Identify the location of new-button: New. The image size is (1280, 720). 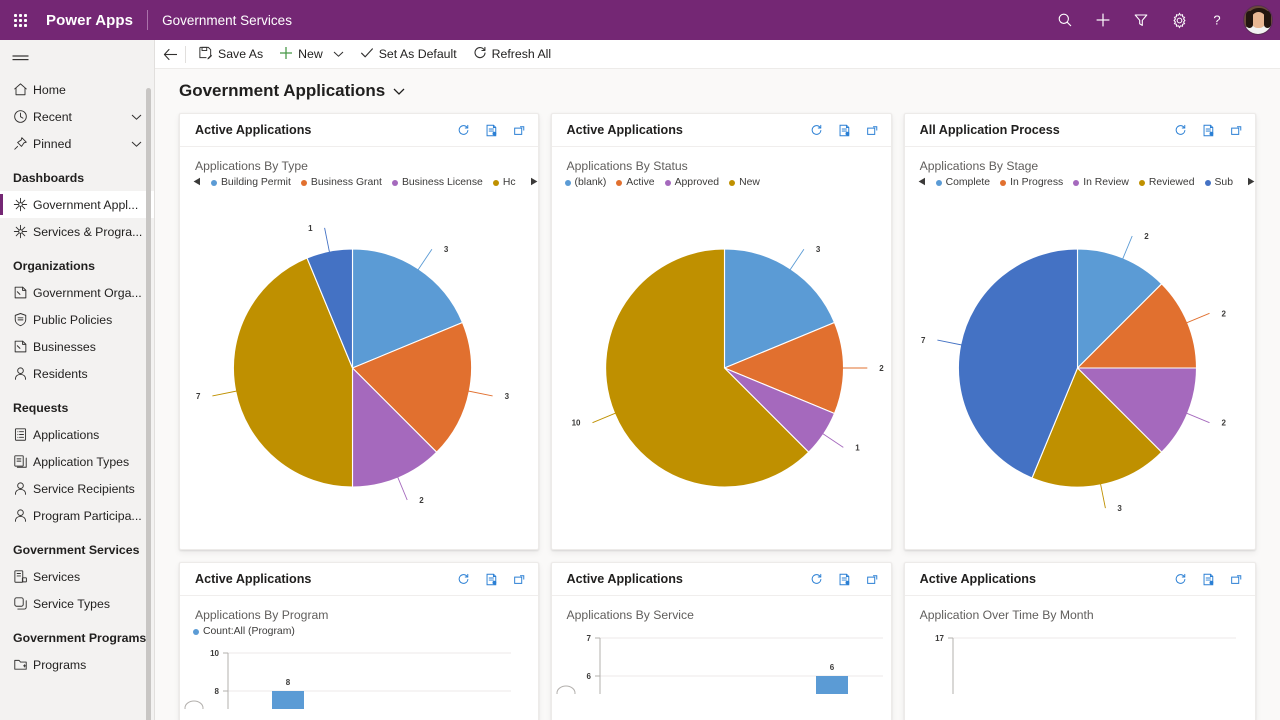
(311, 54).